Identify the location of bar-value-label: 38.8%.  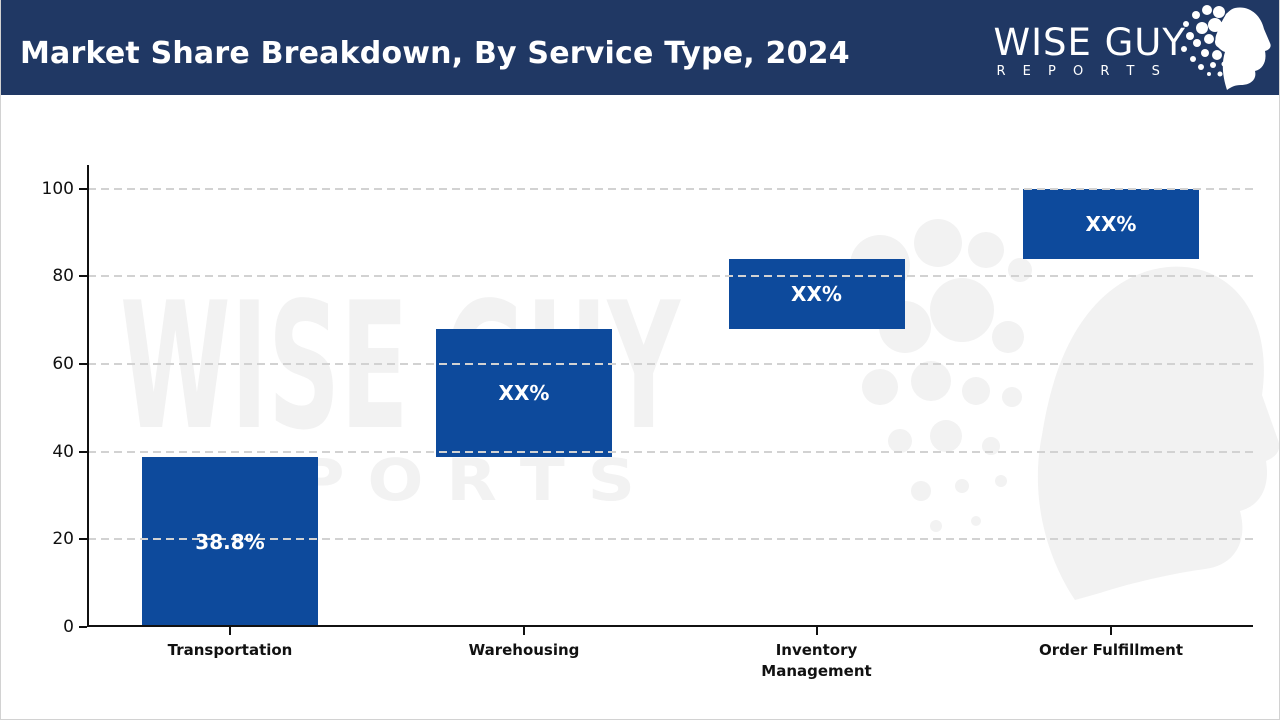
(230, 541).